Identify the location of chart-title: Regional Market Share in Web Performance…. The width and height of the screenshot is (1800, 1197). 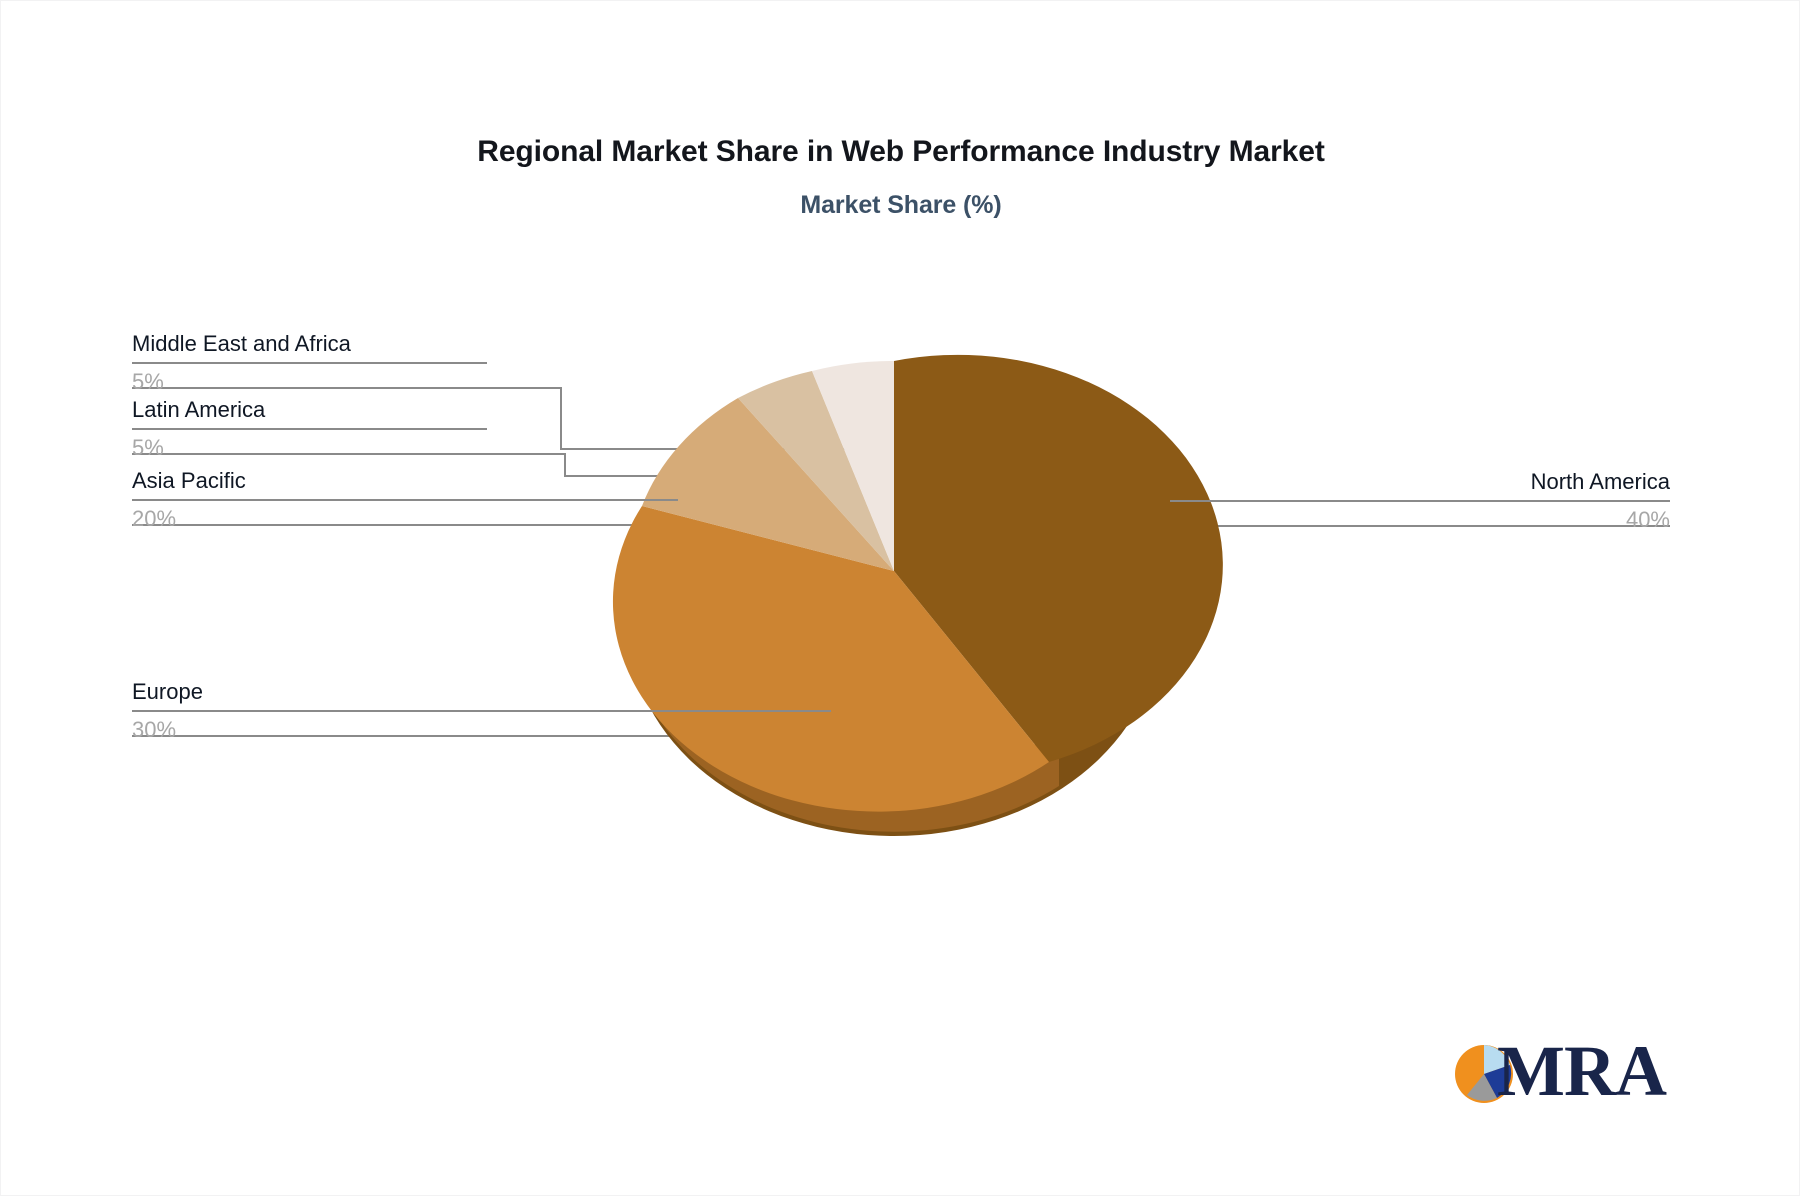
(901, 151).